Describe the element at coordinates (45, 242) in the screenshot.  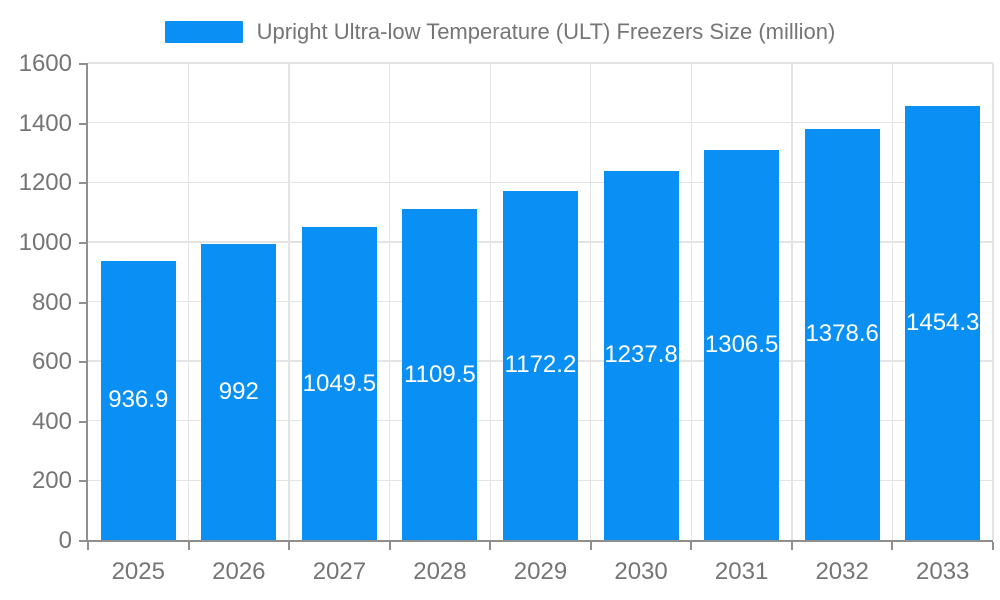
I see `y-tick-label: 1000` at that location.